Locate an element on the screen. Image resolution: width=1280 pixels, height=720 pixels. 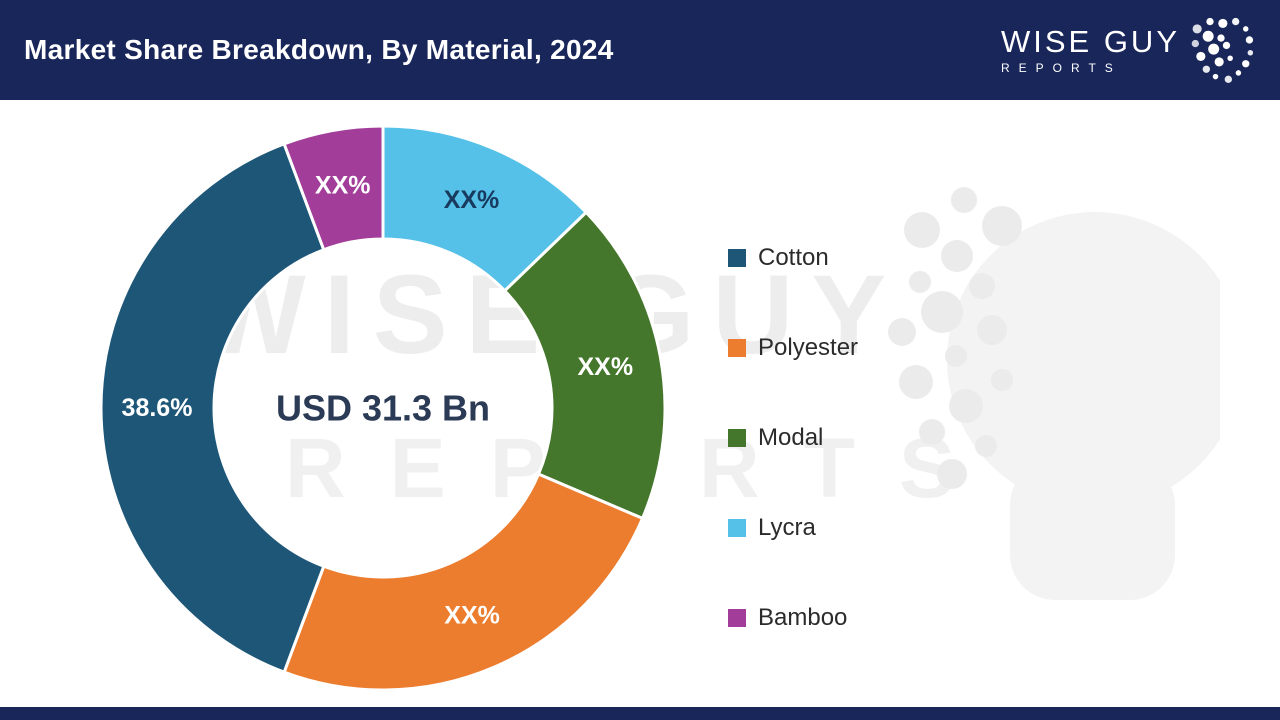
legend-item-modal: Modal is located at coordinates (793, 437).